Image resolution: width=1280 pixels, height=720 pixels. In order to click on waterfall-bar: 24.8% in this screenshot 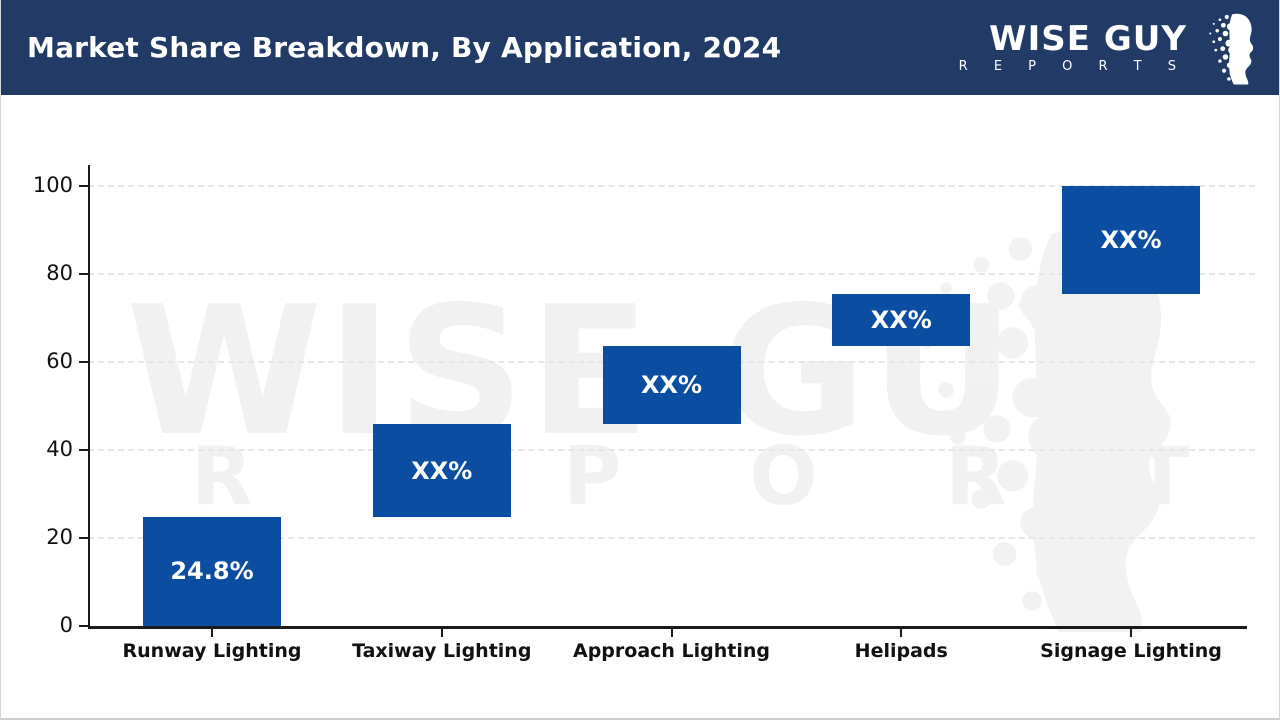, I will do `click(212, 571)`.